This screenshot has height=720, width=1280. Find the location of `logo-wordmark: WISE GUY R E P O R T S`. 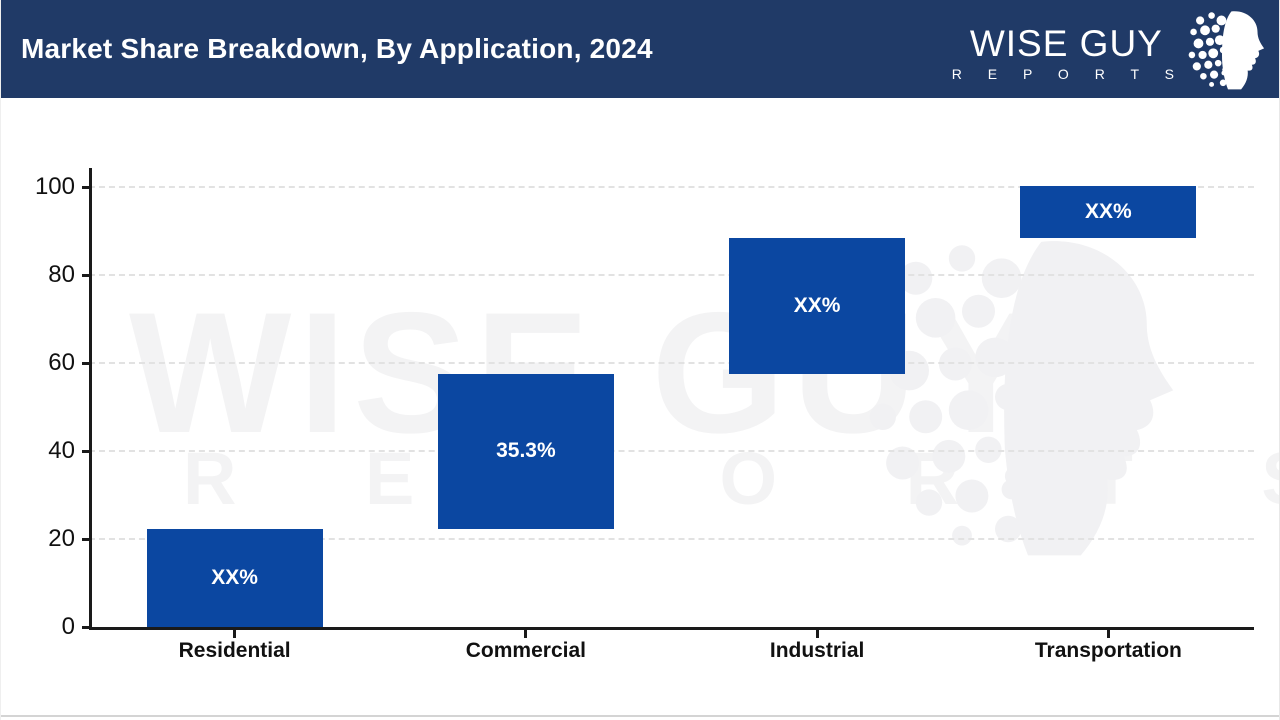

logo-wordmark: WISE GUY R E P O R T S is located at coordinates (1066, 53).